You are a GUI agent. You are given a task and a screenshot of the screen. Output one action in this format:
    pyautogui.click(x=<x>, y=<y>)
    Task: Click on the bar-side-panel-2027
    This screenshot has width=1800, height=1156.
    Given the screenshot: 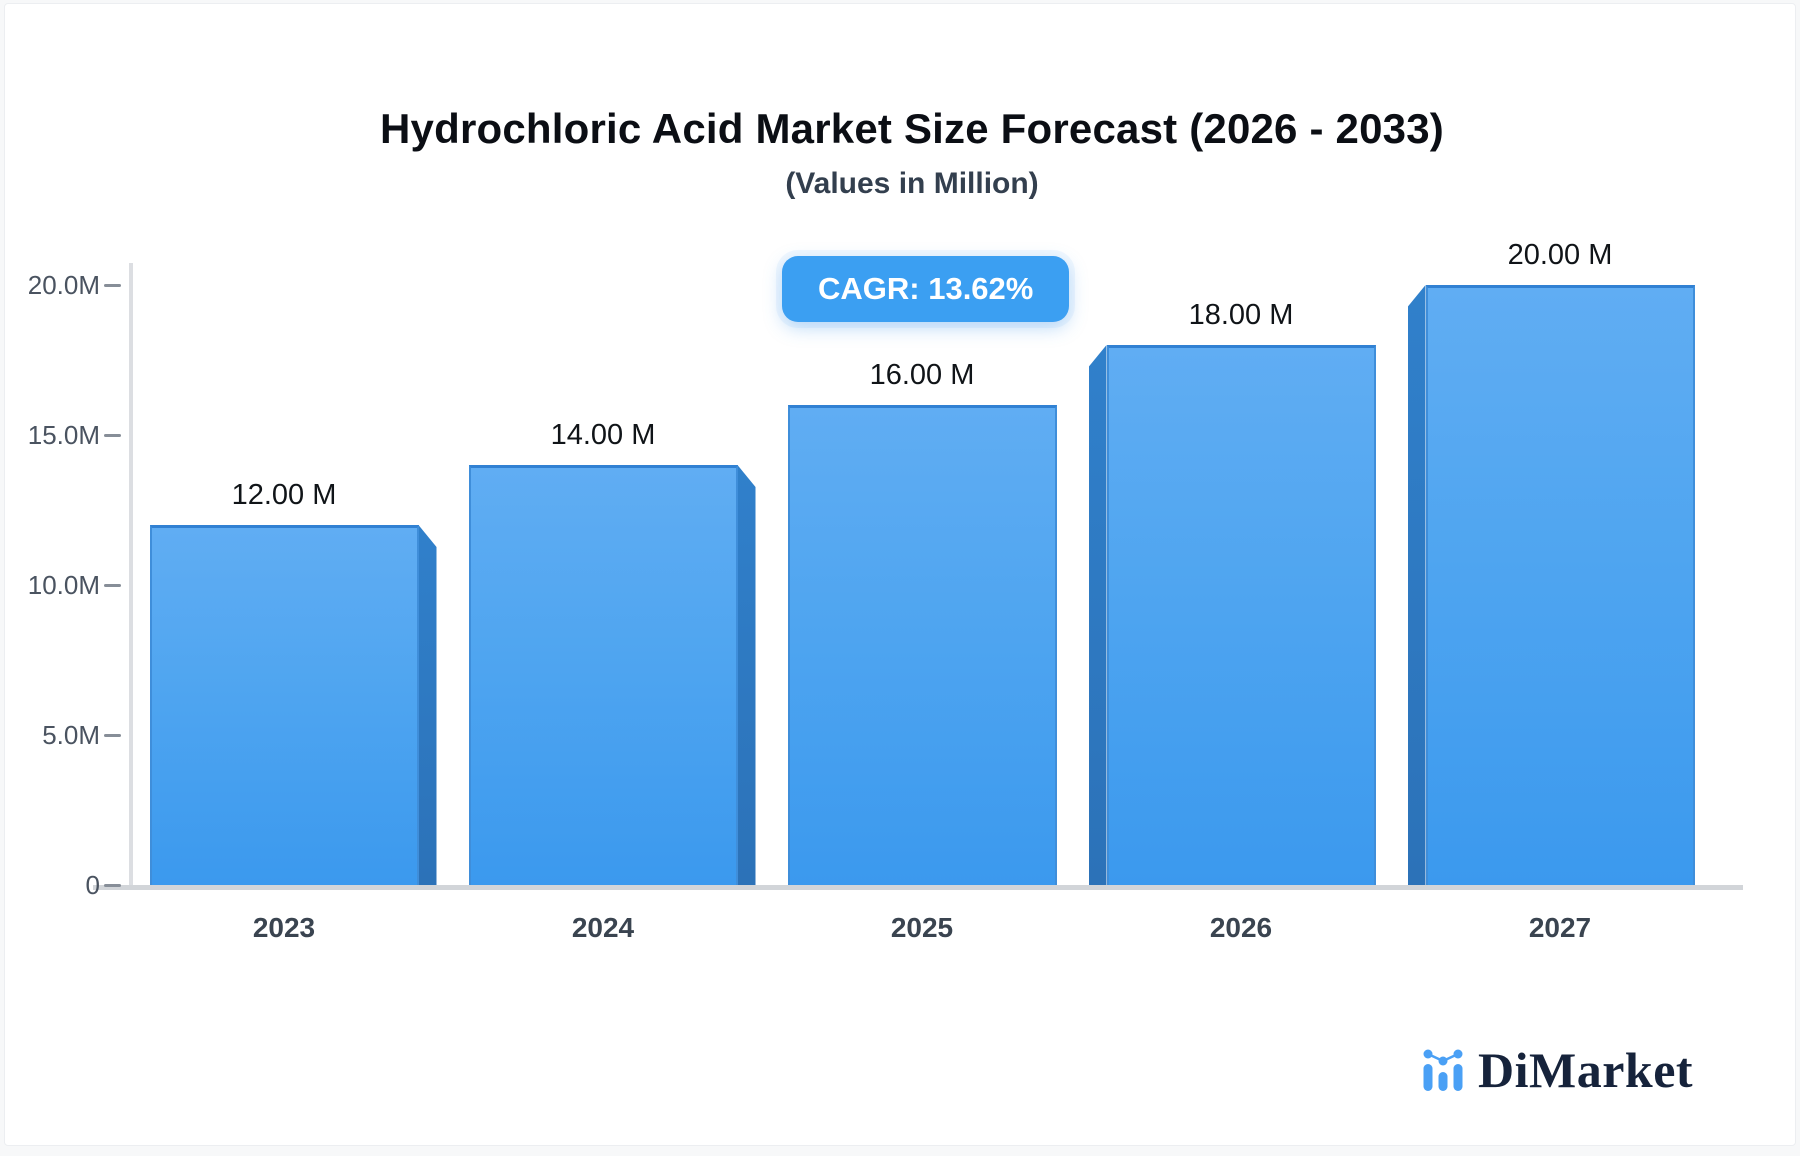 What is the action you would take?
    pyautogui.click(x=1416, y=585)
    